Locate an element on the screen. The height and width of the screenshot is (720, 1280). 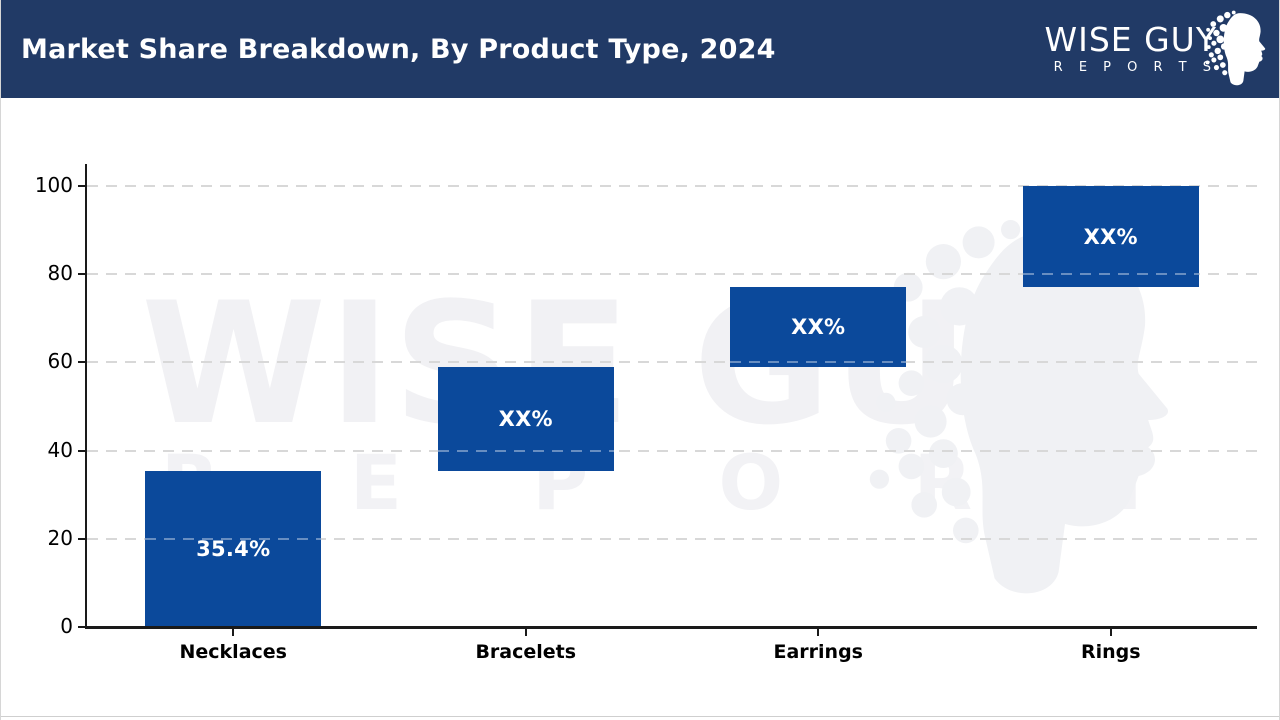
y-tick-label: 20 is located at coordinates (60, 537).